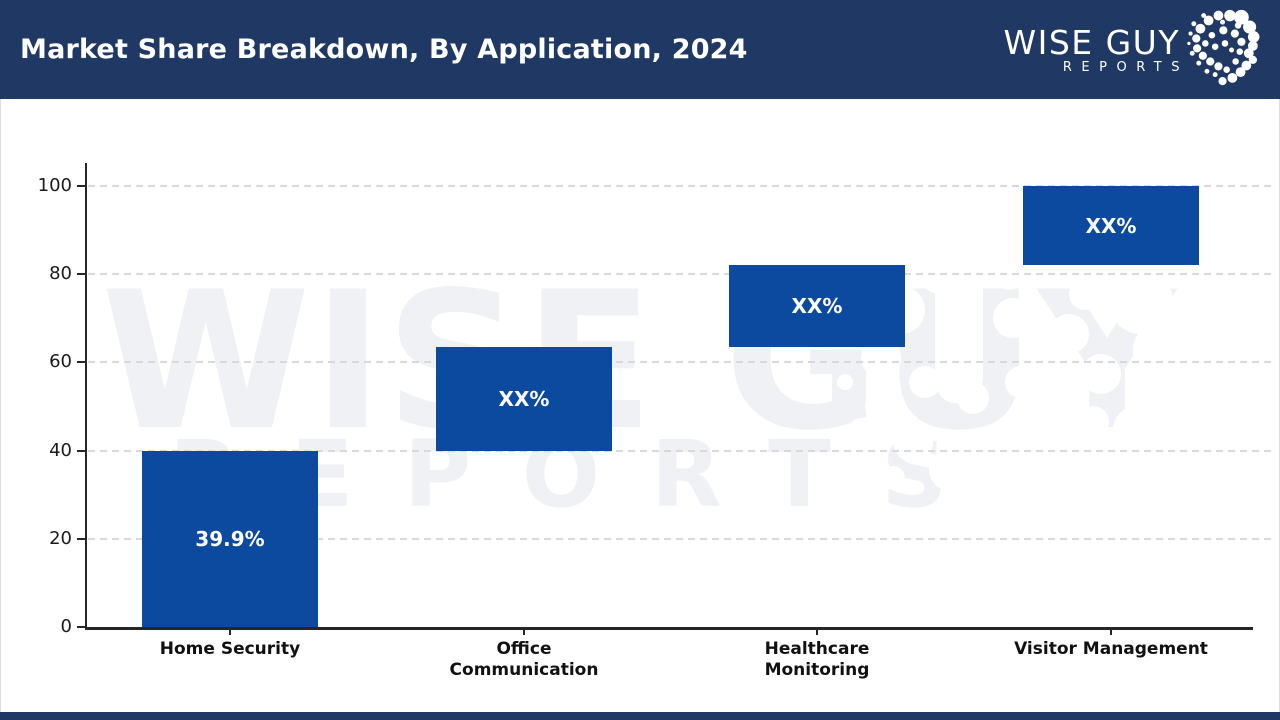  What do you see at coordinates (60, 538) in the screenshot?
I see `y-tick-label: 20` at bounding box center [60, 538].